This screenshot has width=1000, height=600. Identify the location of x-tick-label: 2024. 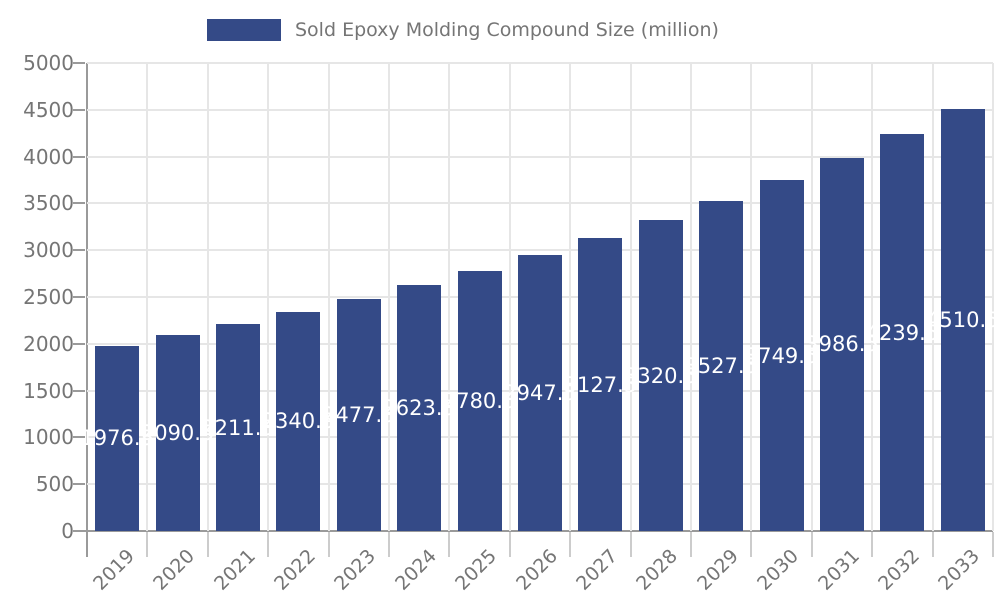
(416, 570).